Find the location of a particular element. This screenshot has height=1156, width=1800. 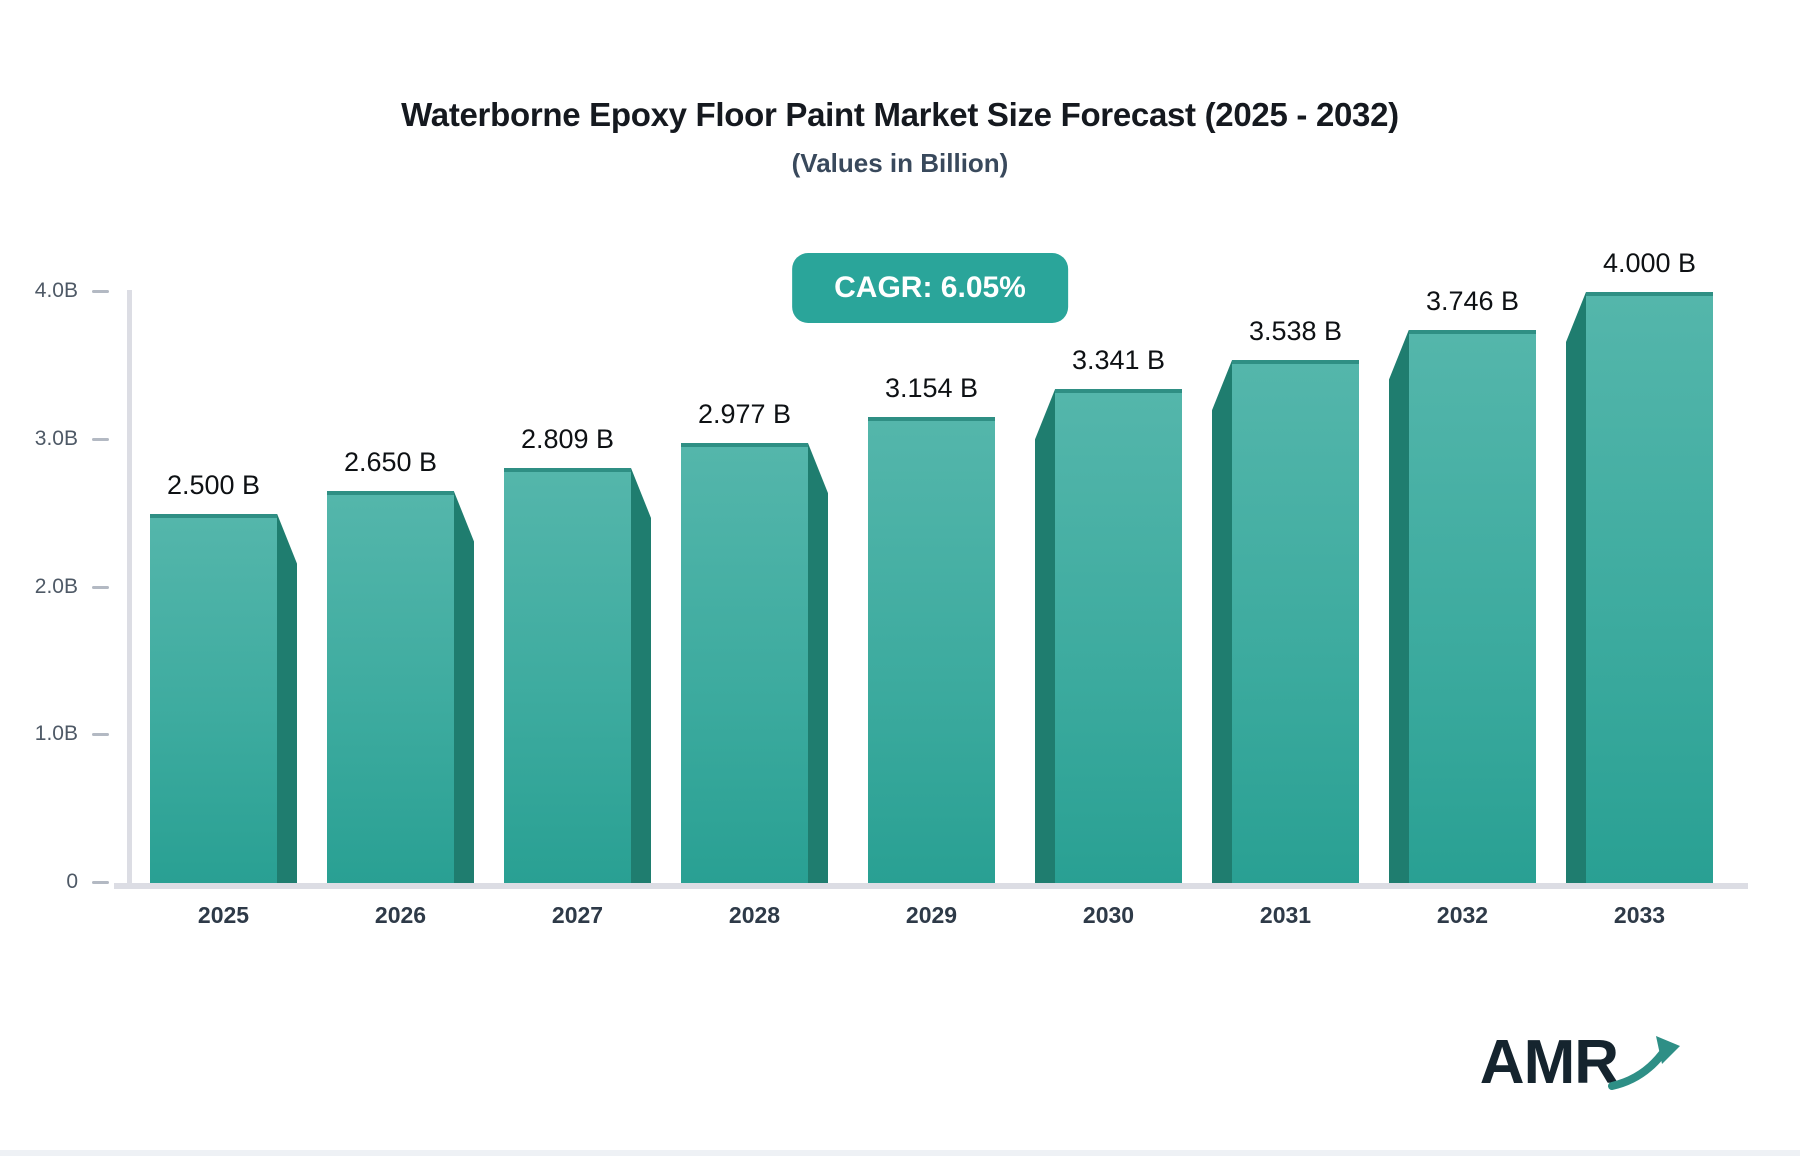

chart-subtitle: (Values in Billion) is located at coordinates (900, 163).